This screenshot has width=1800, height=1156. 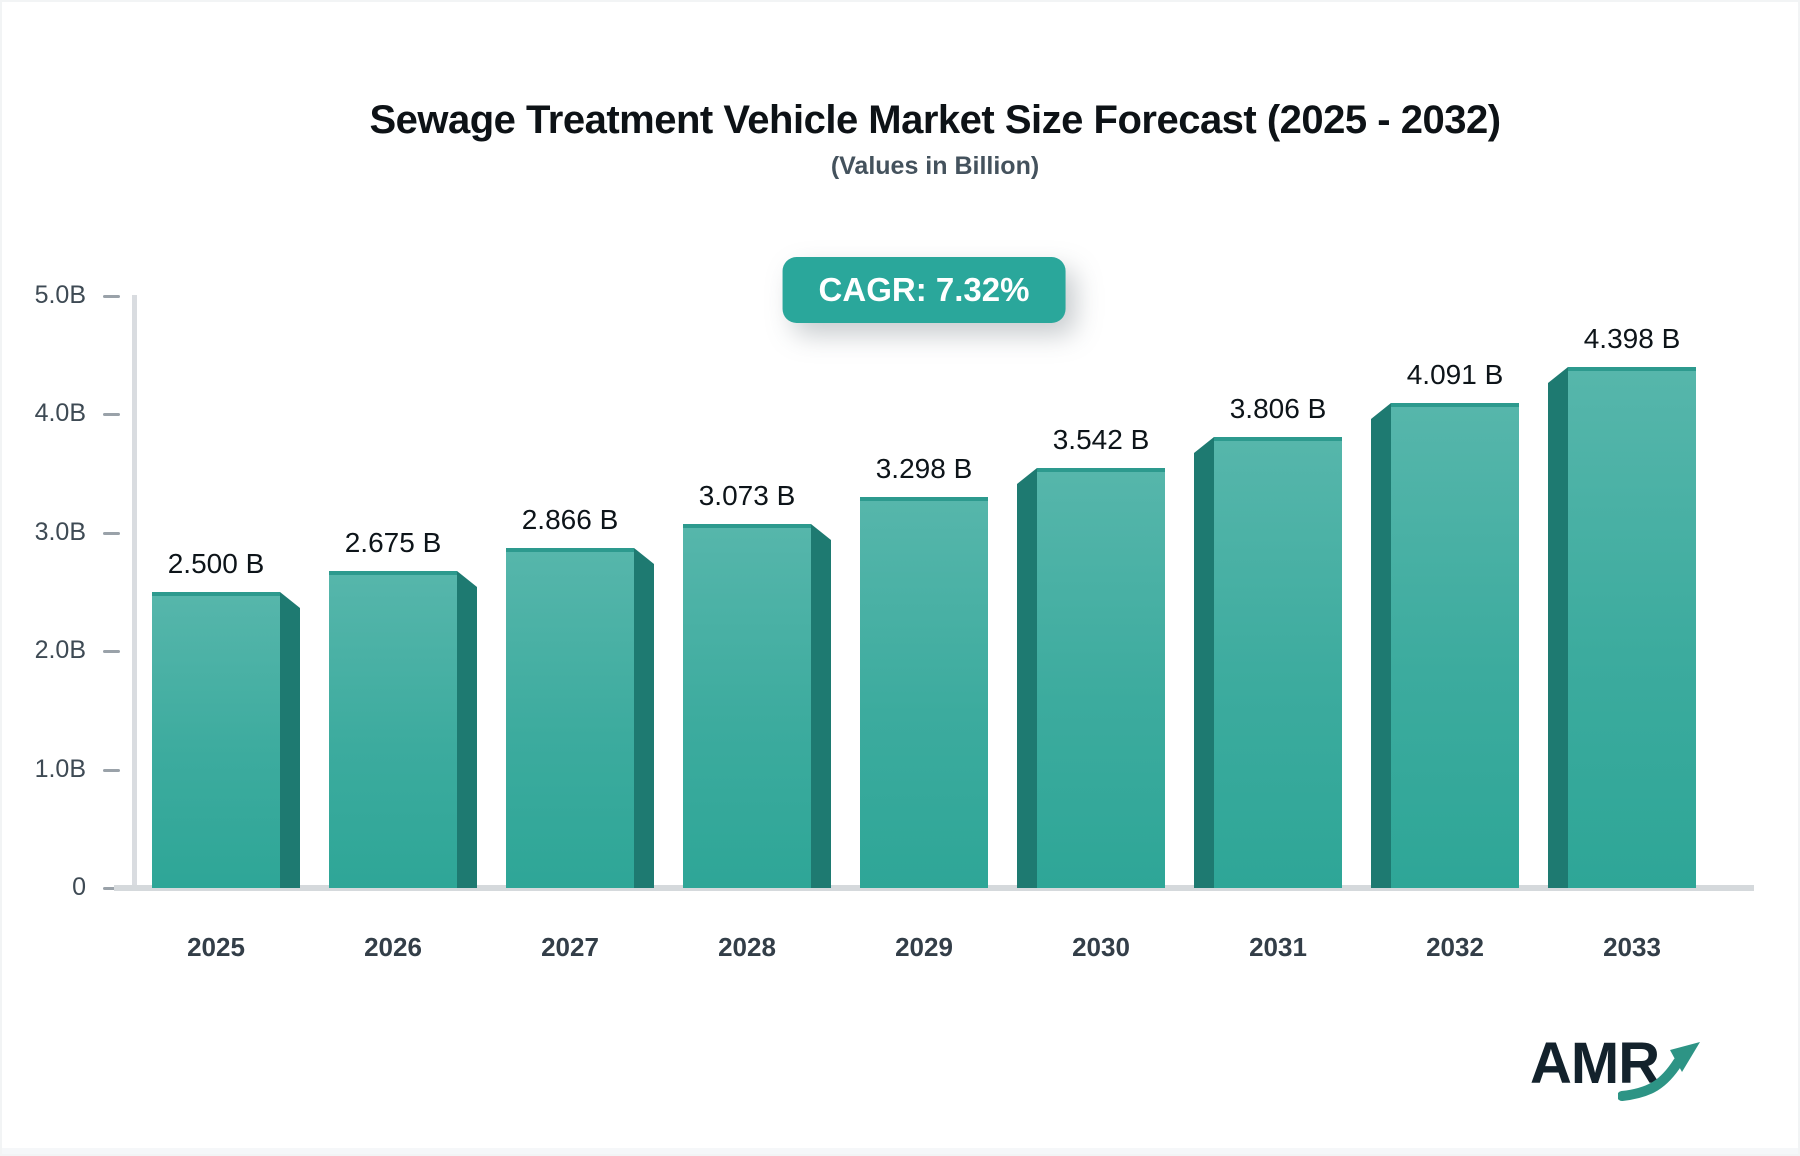 What do you see at coordinates (216, 740) in the screenshot?
I see `bar-2025` at bounding box center [216, 740].